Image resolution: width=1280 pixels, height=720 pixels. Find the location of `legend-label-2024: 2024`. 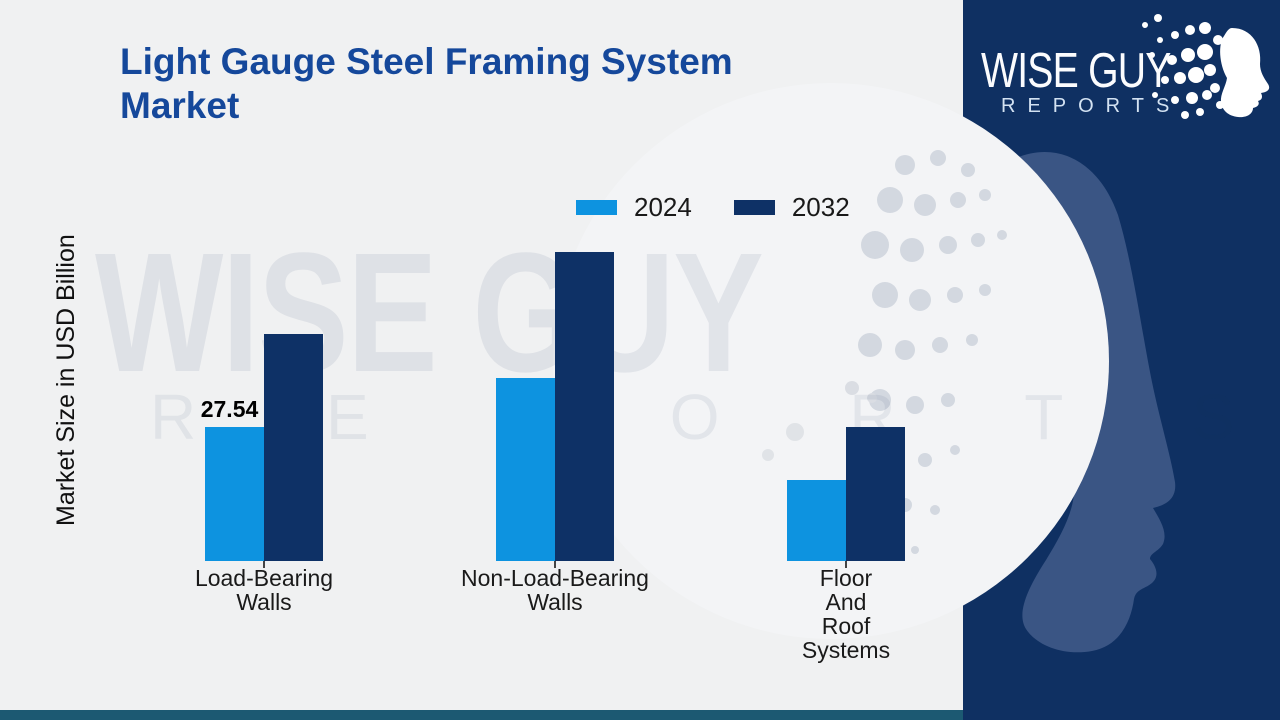

legend-label-2024: 2024 is located at coordinates (663, 207).